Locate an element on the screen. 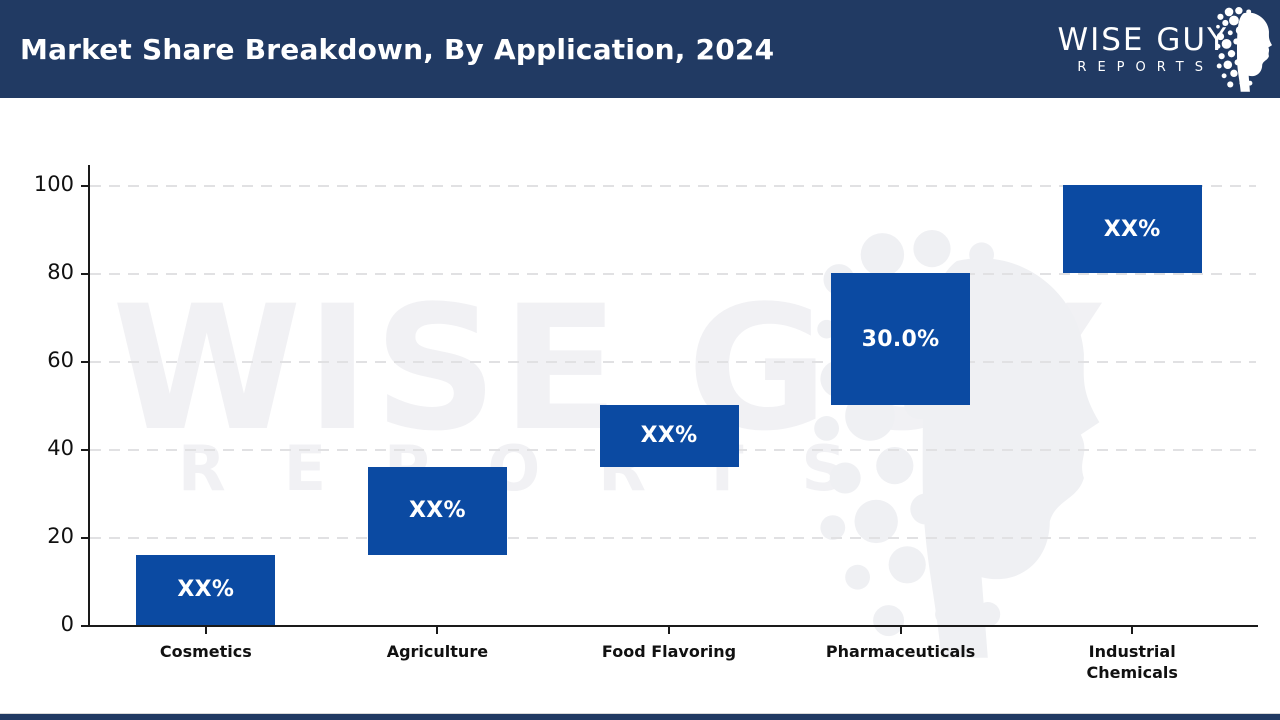  brand-logo: WISE GUY REPORTS is located at coordinates (1168, 50).